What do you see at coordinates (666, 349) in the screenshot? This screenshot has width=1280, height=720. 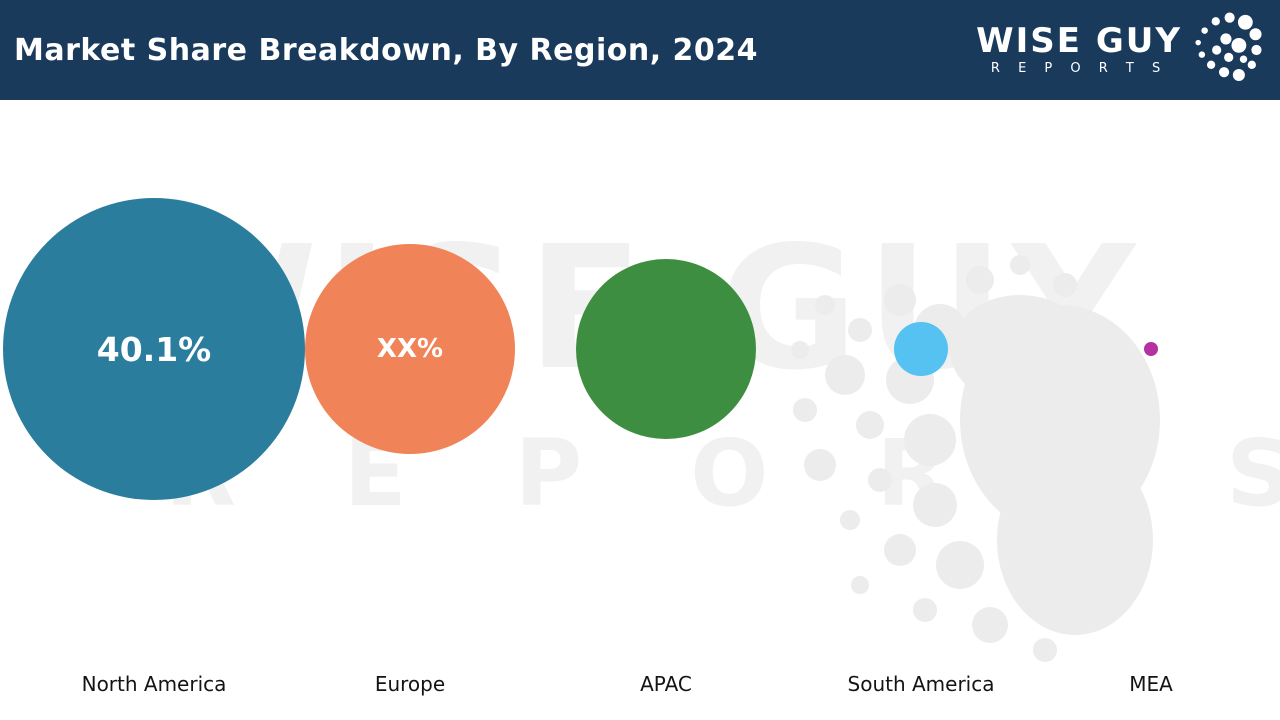 I see `bubble-apac` at bounding box center [666, 349].